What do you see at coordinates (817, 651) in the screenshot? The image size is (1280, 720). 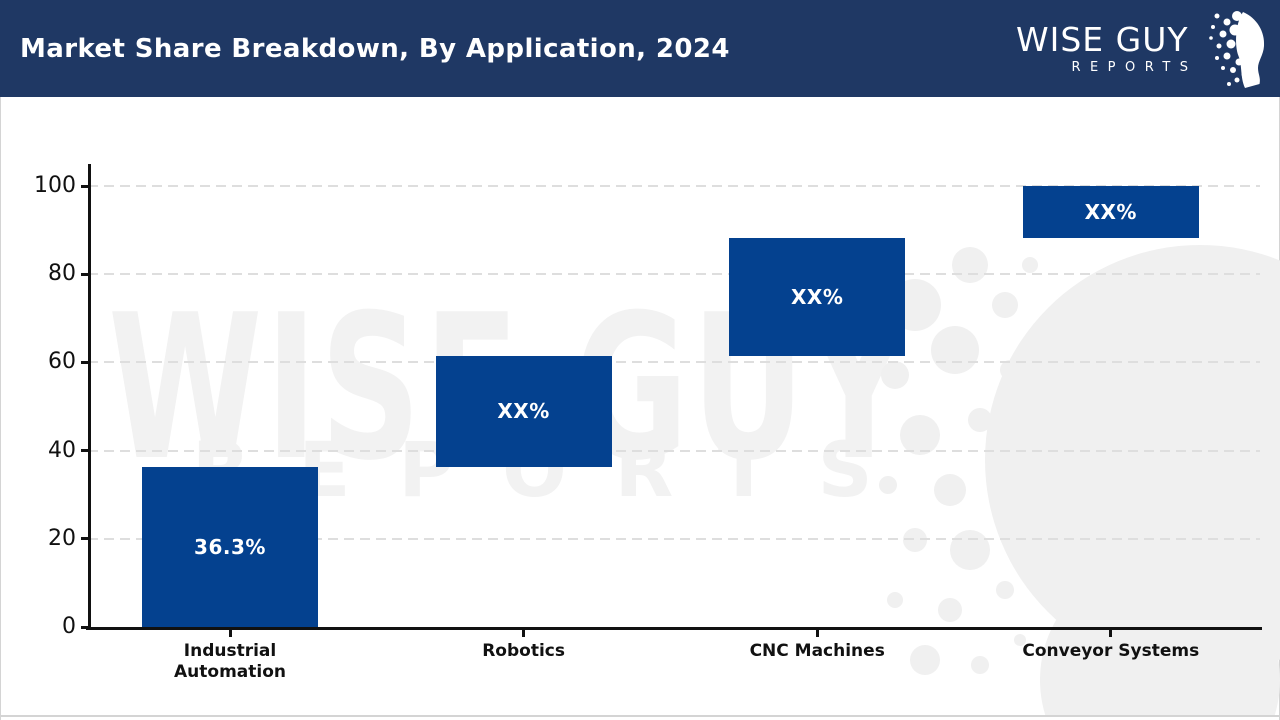 I see `x-category-label: CNC Machines` at bounding box center [817, 651].